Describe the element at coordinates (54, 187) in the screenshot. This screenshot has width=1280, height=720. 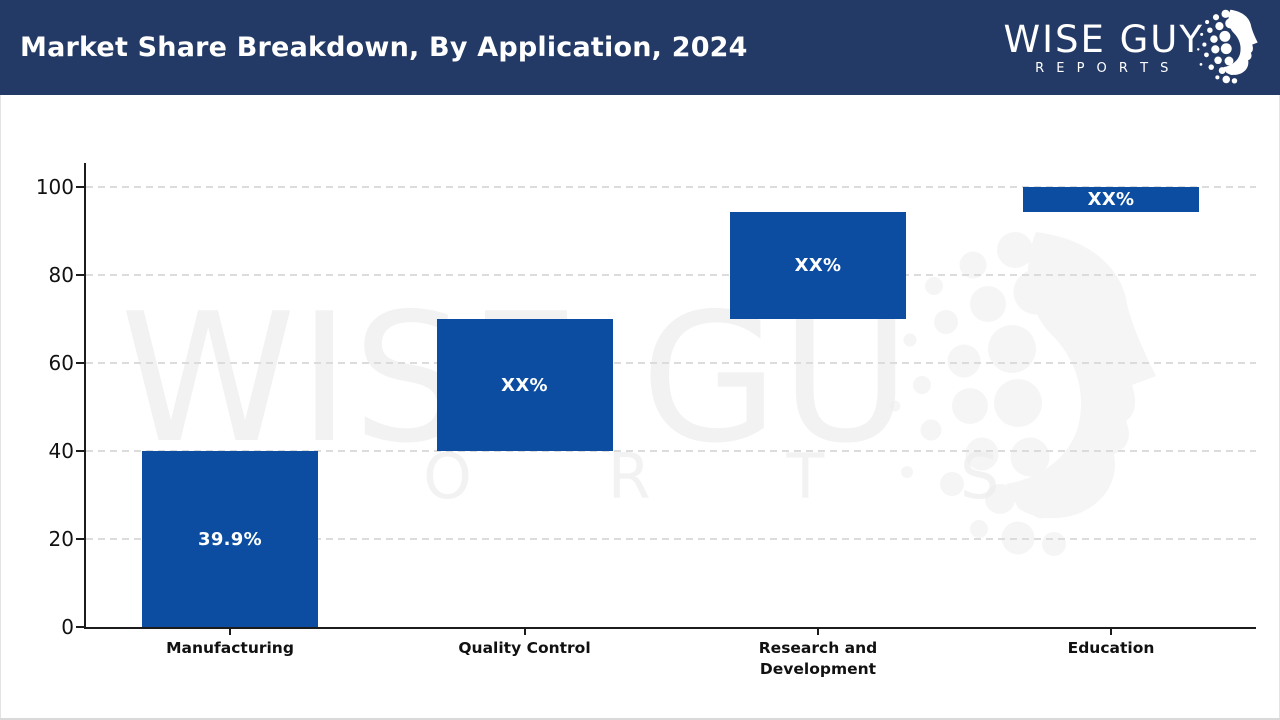
I see `y-tick-label: 100` at that location.